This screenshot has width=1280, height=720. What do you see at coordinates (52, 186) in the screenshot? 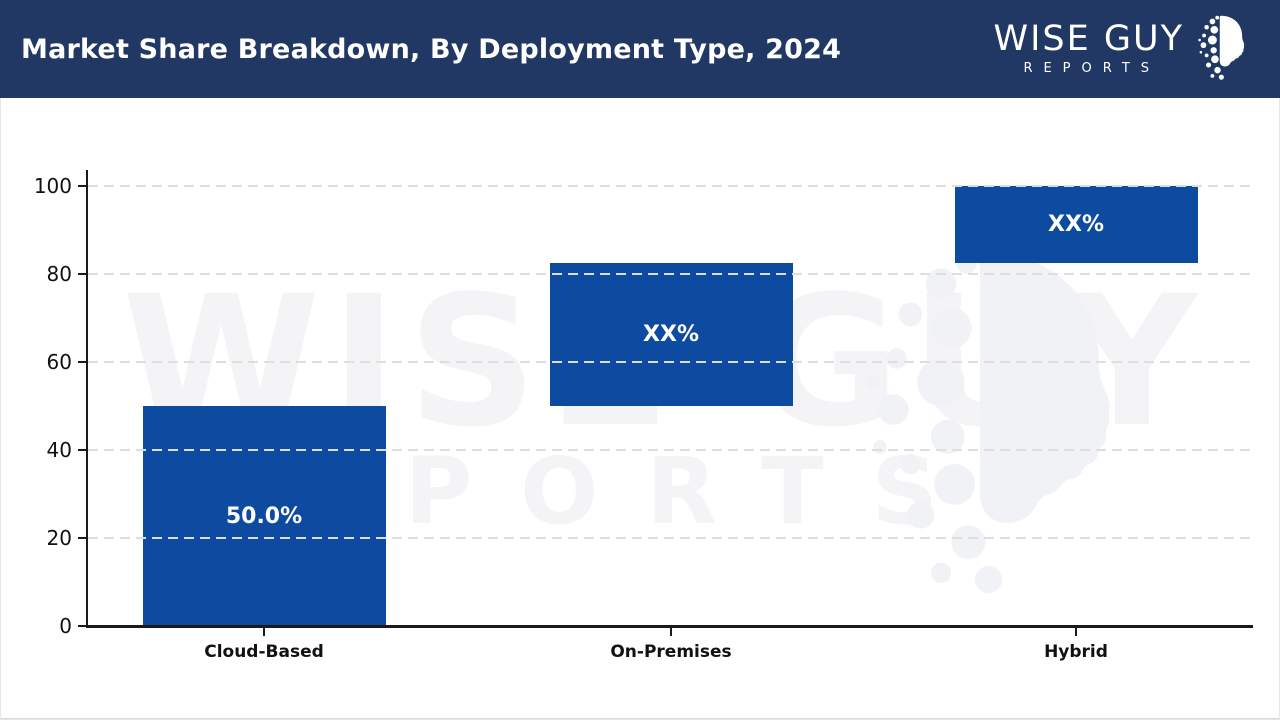
I see `y-tick-label: 100` at bounding box center [52, 186].